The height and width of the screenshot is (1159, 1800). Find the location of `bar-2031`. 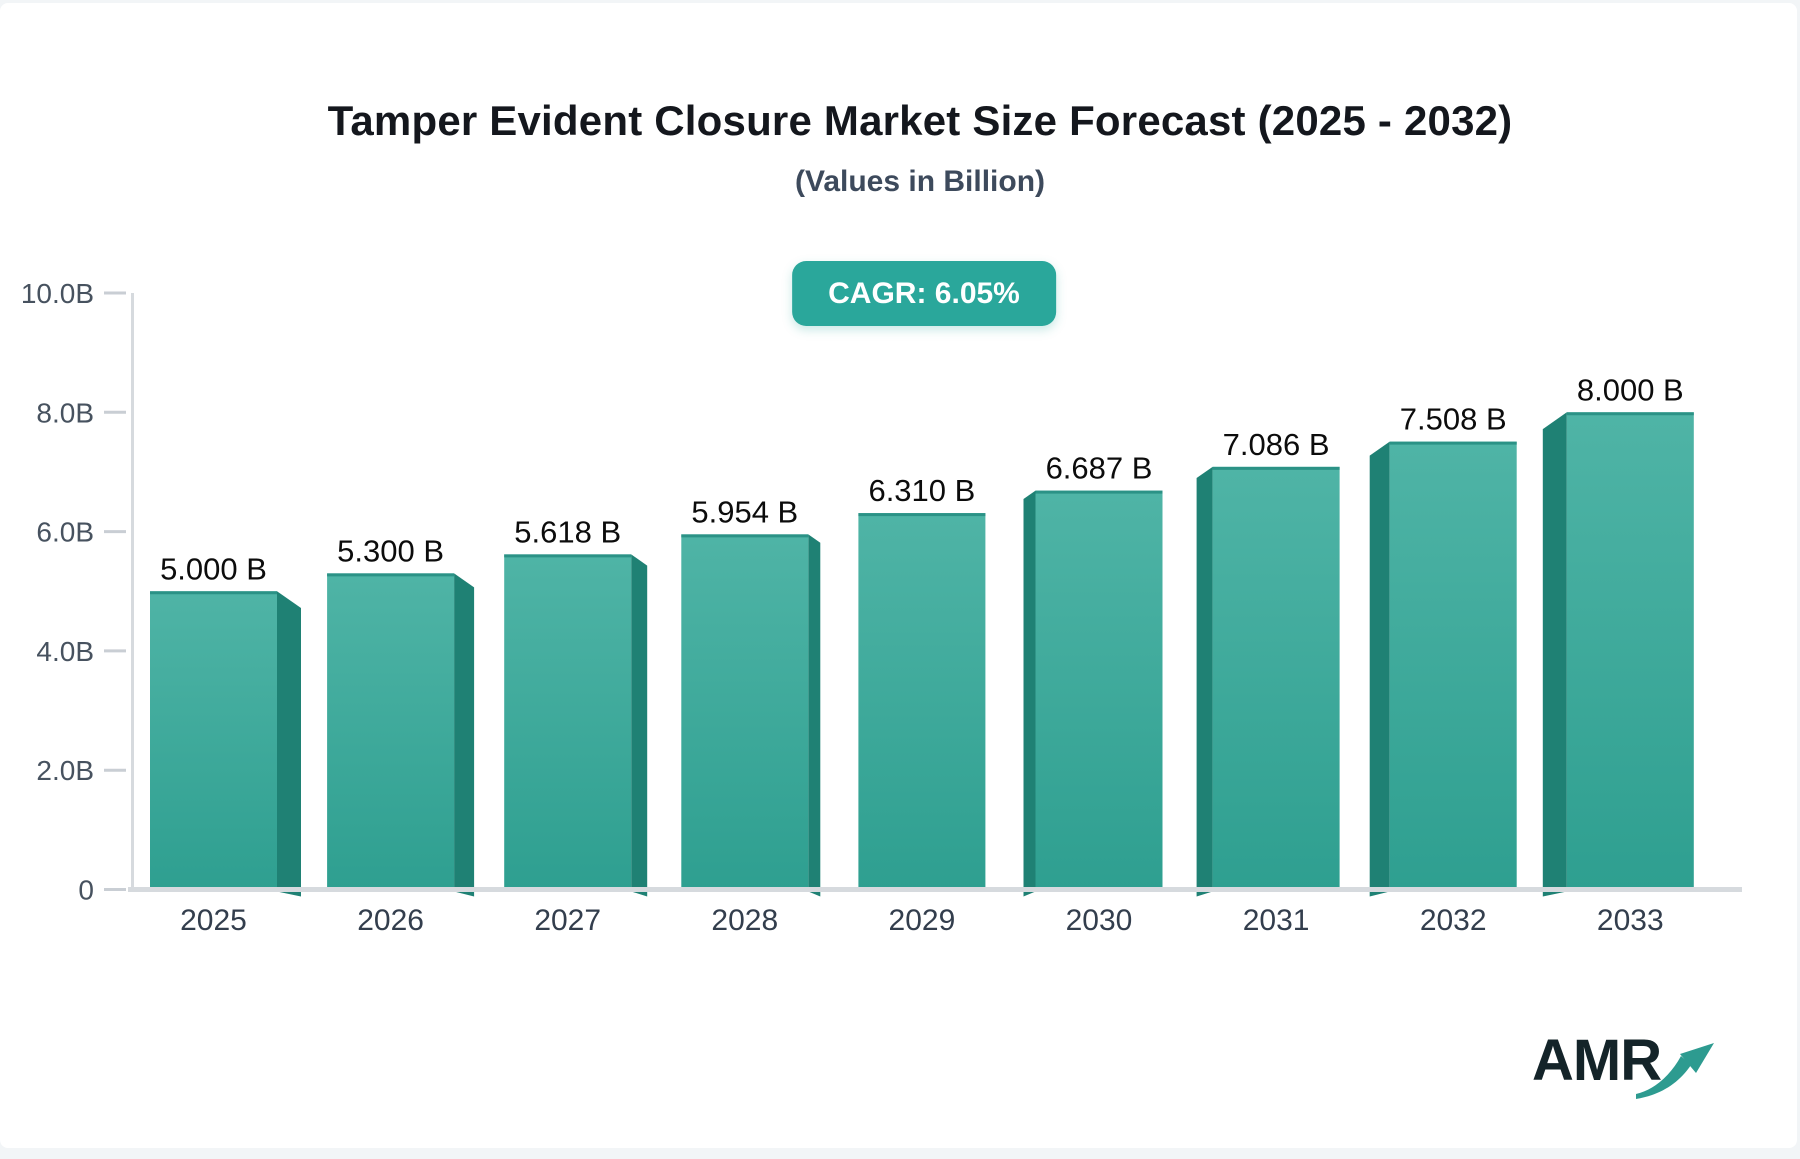

bar-2031 is located at coordinates (1268, 681).